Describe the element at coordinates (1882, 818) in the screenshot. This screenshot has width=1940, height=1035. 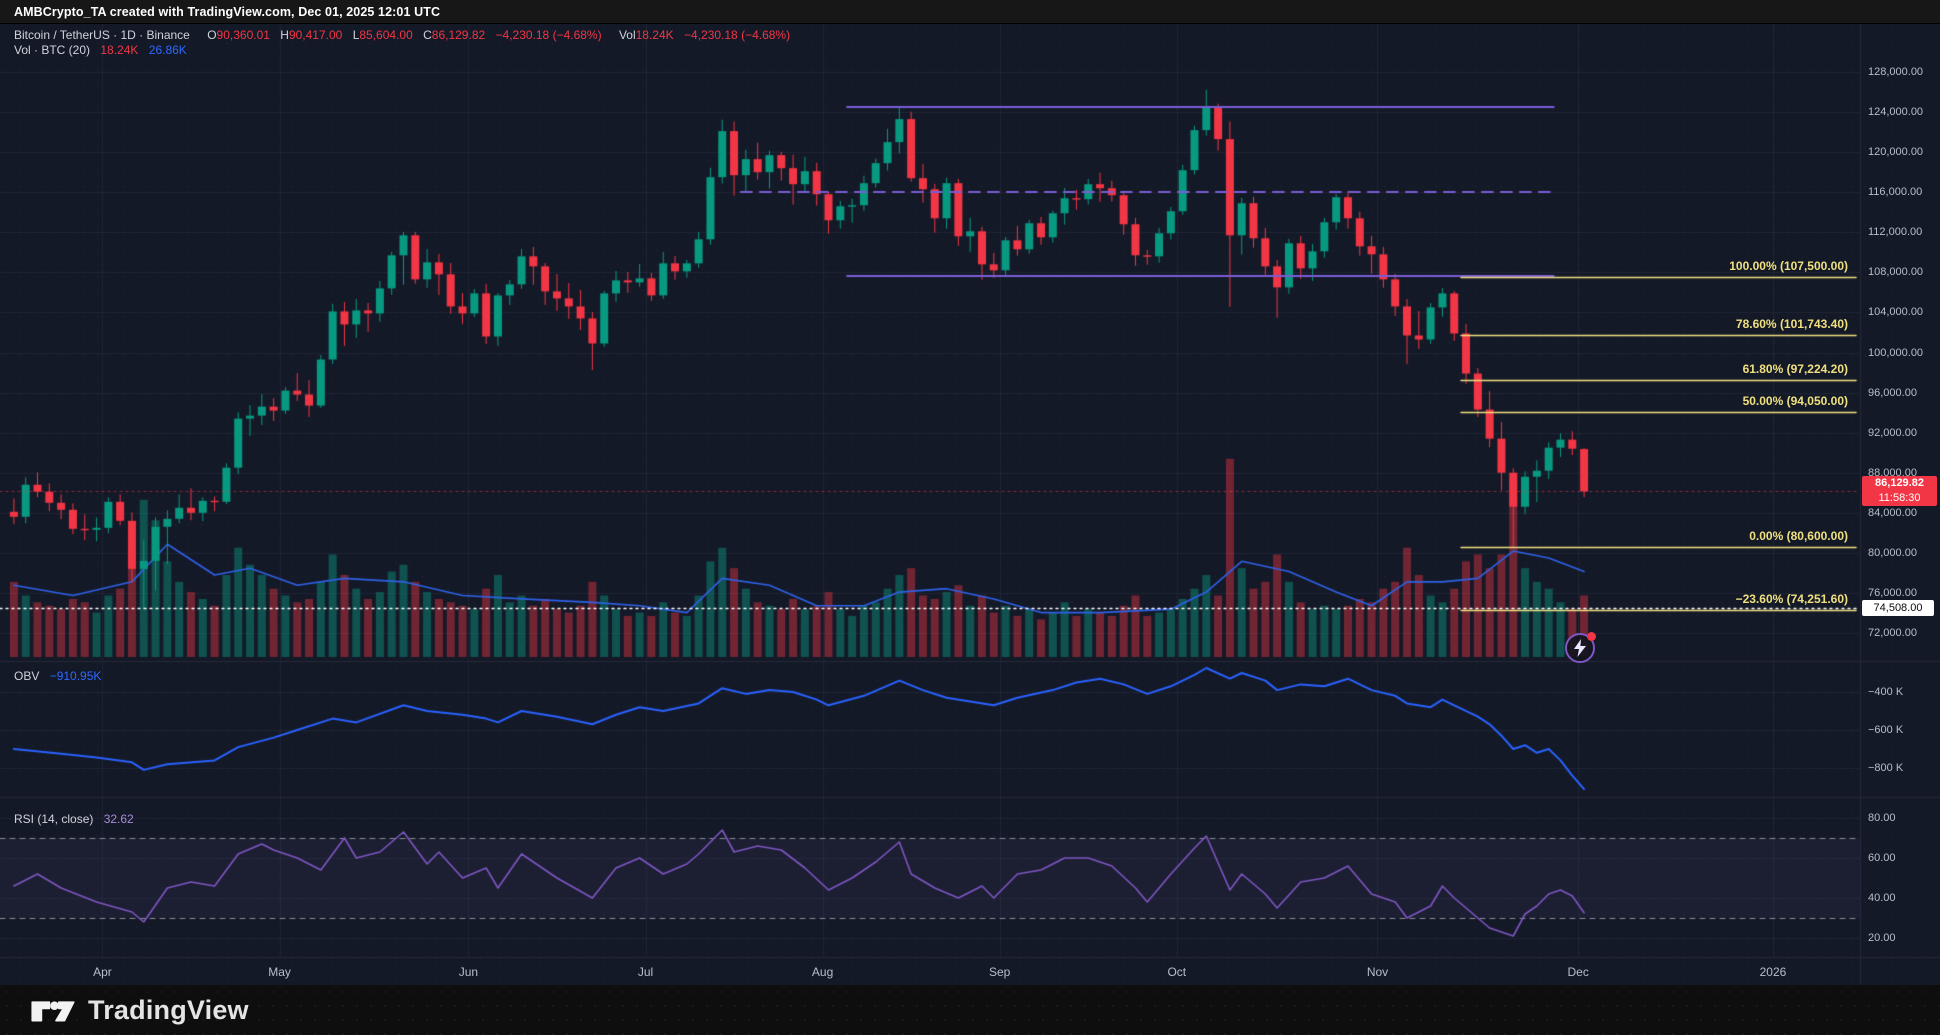
I see `rsi-tick-label: 80.00` at that location.